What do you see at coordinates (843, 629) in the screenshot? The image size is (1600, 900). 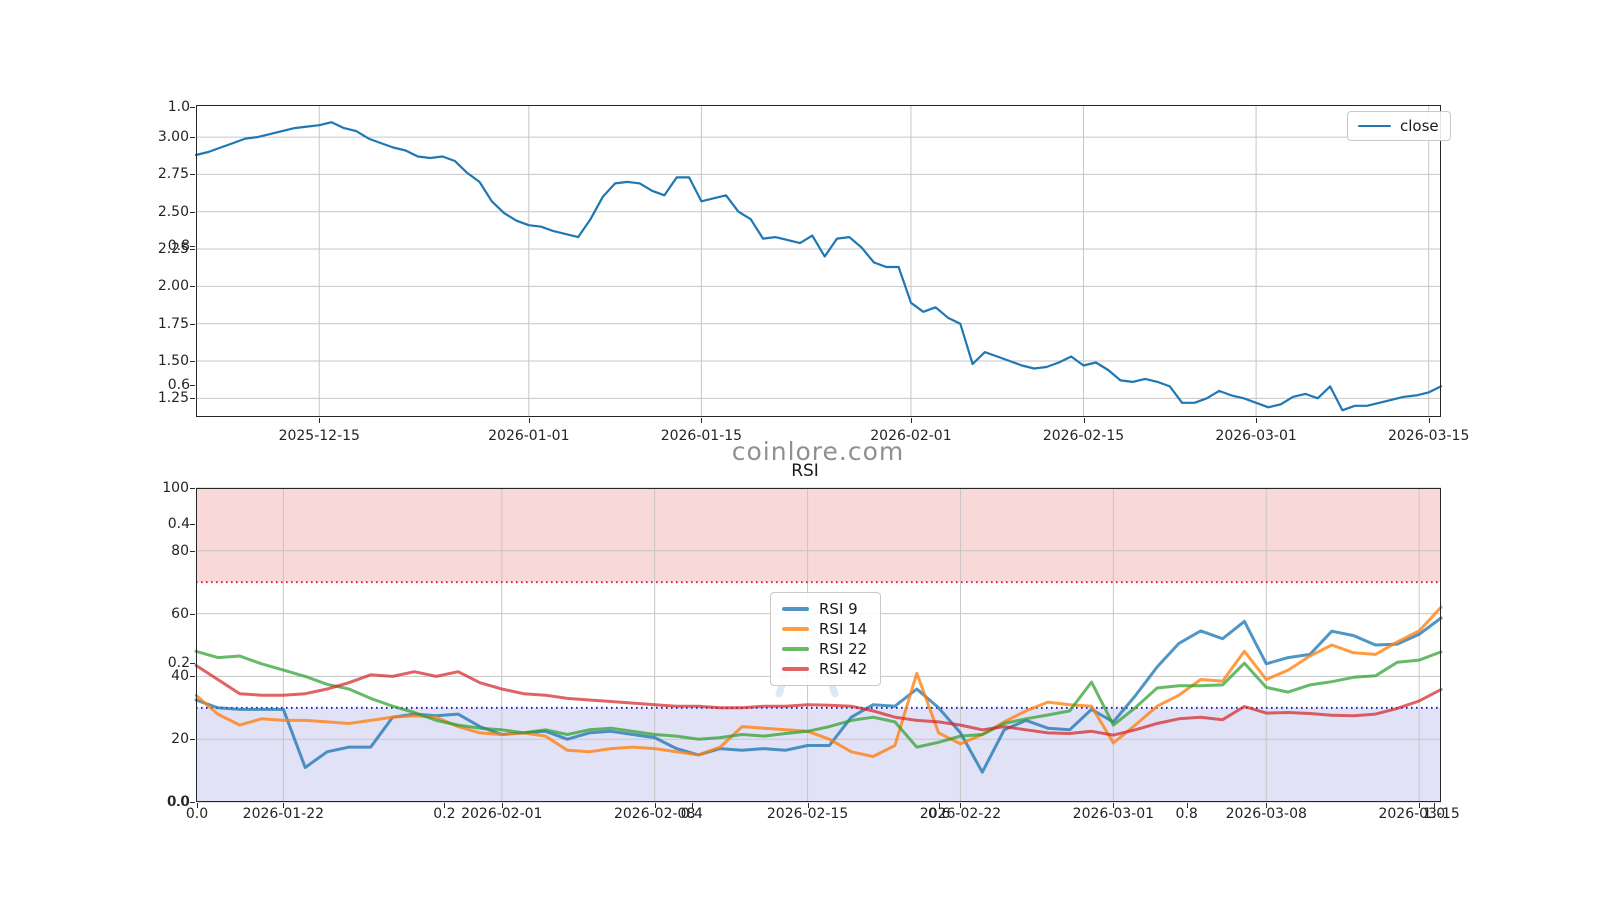 I see `legend-label-rsi14: RSI 14` at bounding box center [843, 629].